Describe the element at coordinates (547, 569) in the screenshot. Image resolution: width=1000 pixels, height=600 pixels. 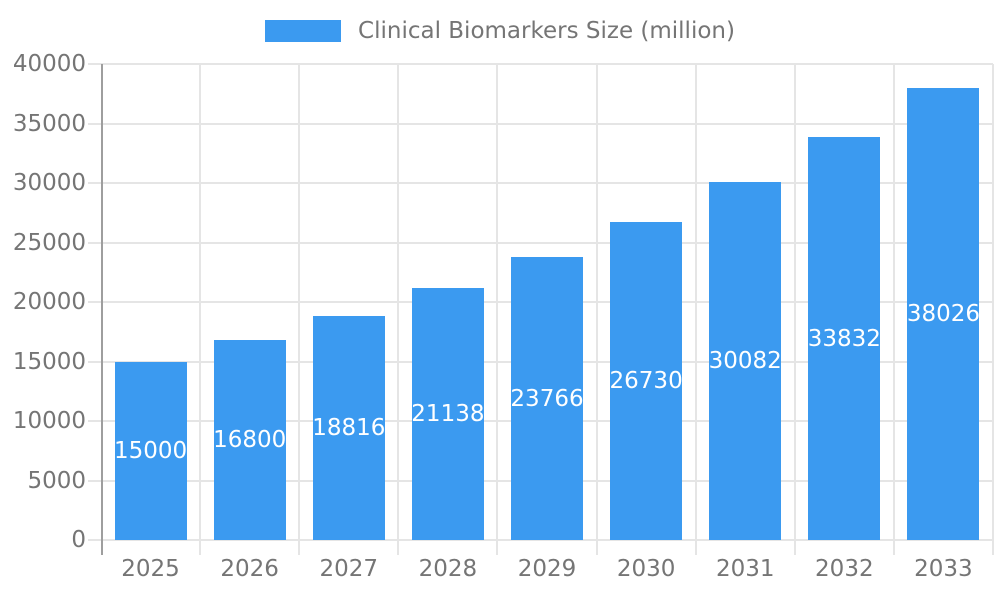
I see `x-tick-label: 2029` at that location.